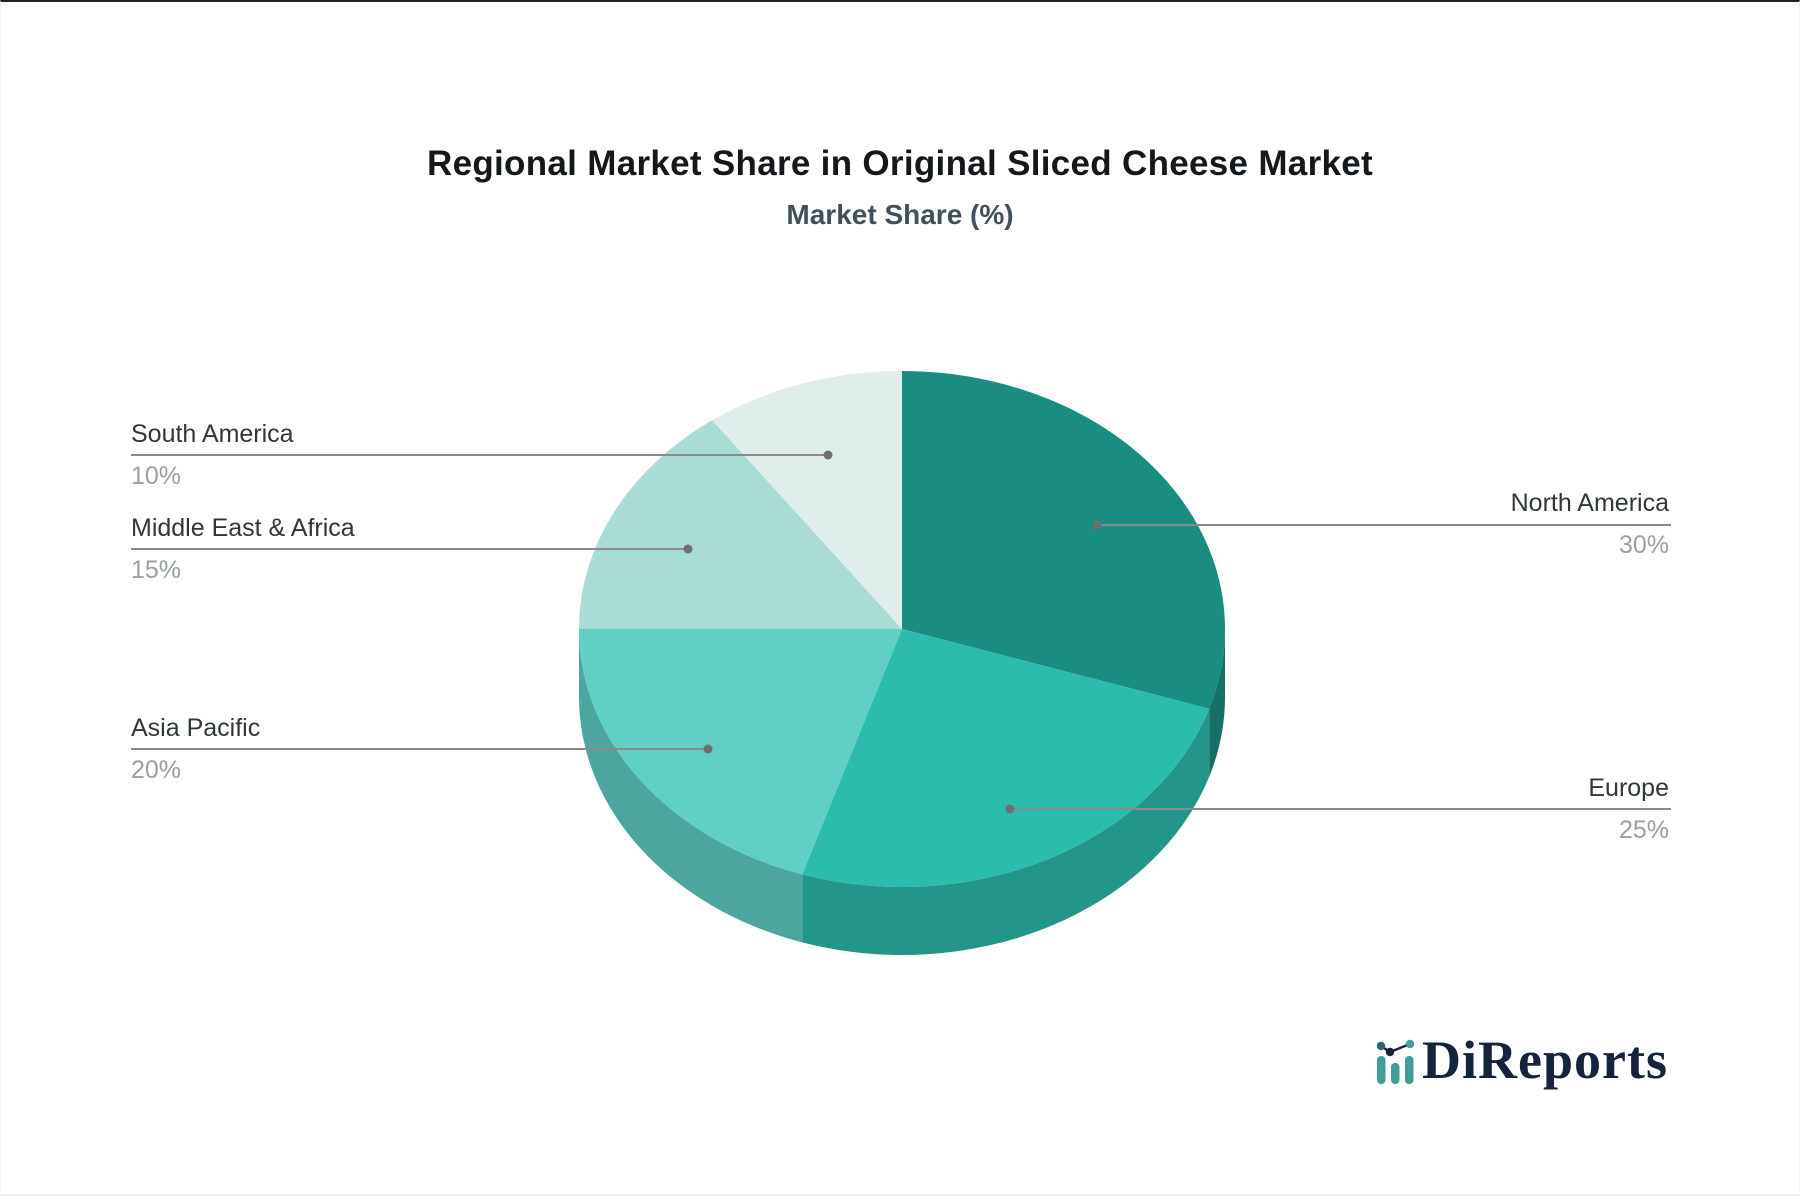 The image size is (1800, 1196). What do you see at coordinates (1395, 1048) in the screenshot?
I see `logo-zigzag-line` at bounding box center [1395, 1048].